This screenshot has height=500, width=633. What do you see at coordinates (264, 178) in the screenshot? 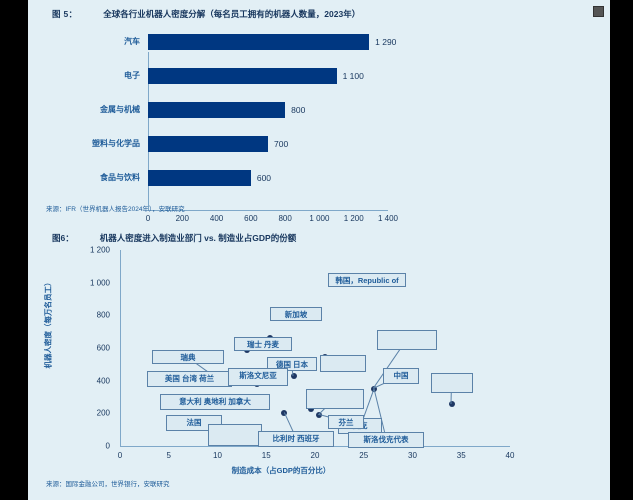
I see `bar-value-label: 600` at bounding box center [264, 178].